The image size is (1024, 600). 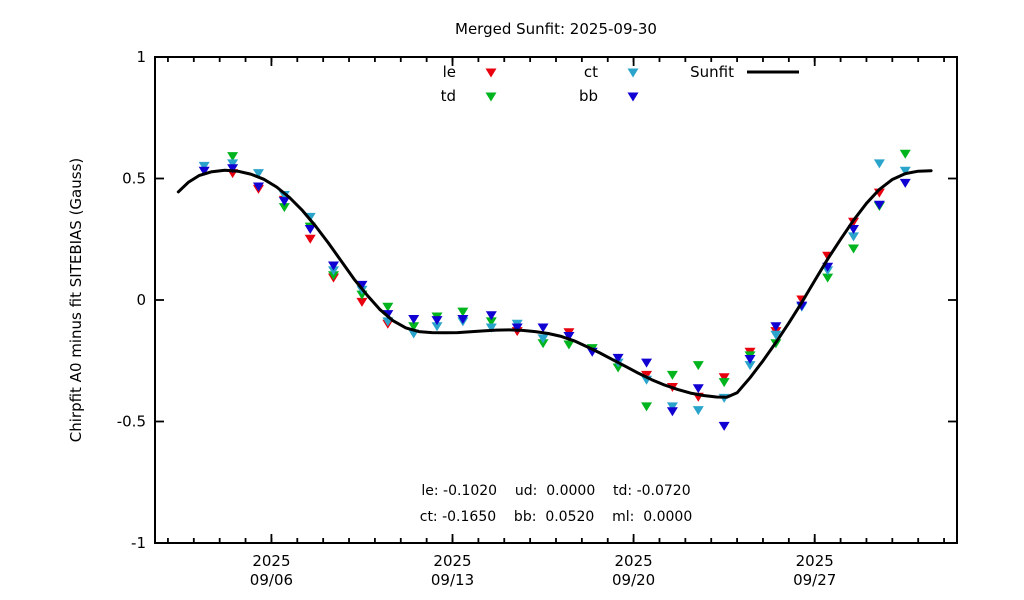 What do you see at coordinates (633, 97) in the screenshot?
I see `bb-legend-marker` at bounding box center [633, 97].